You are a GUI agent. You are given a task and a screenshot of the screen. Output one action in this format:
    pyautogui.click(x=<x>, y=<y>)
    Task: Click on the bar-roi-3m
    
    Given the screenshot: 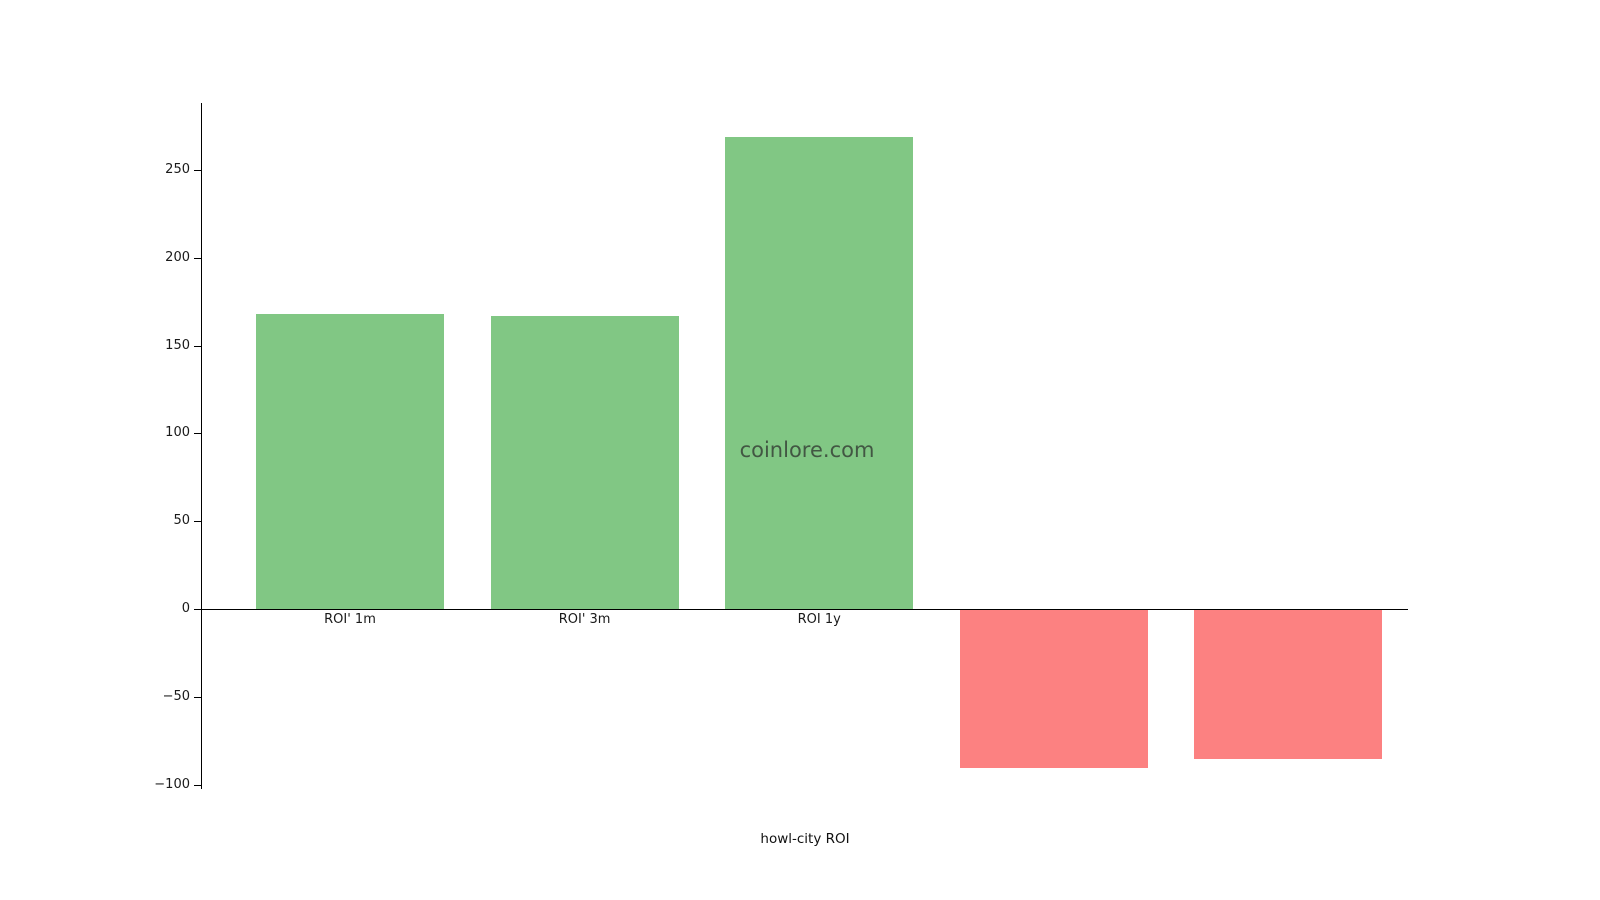 What is the action you would take?
    pyautogui.click(x=584, y=462)
    